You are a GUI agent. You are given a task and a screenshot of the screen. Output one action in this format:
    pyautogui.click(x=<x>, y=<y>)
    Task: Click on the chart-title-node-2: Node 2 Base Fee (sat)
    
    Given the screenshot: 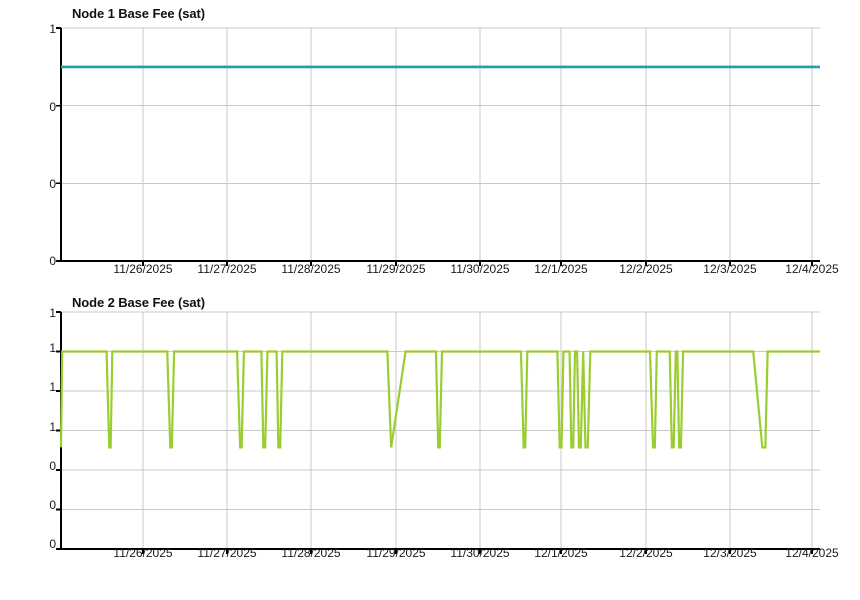 What is the action you would take?
    pyautogui.click(x=139, y=302)
    